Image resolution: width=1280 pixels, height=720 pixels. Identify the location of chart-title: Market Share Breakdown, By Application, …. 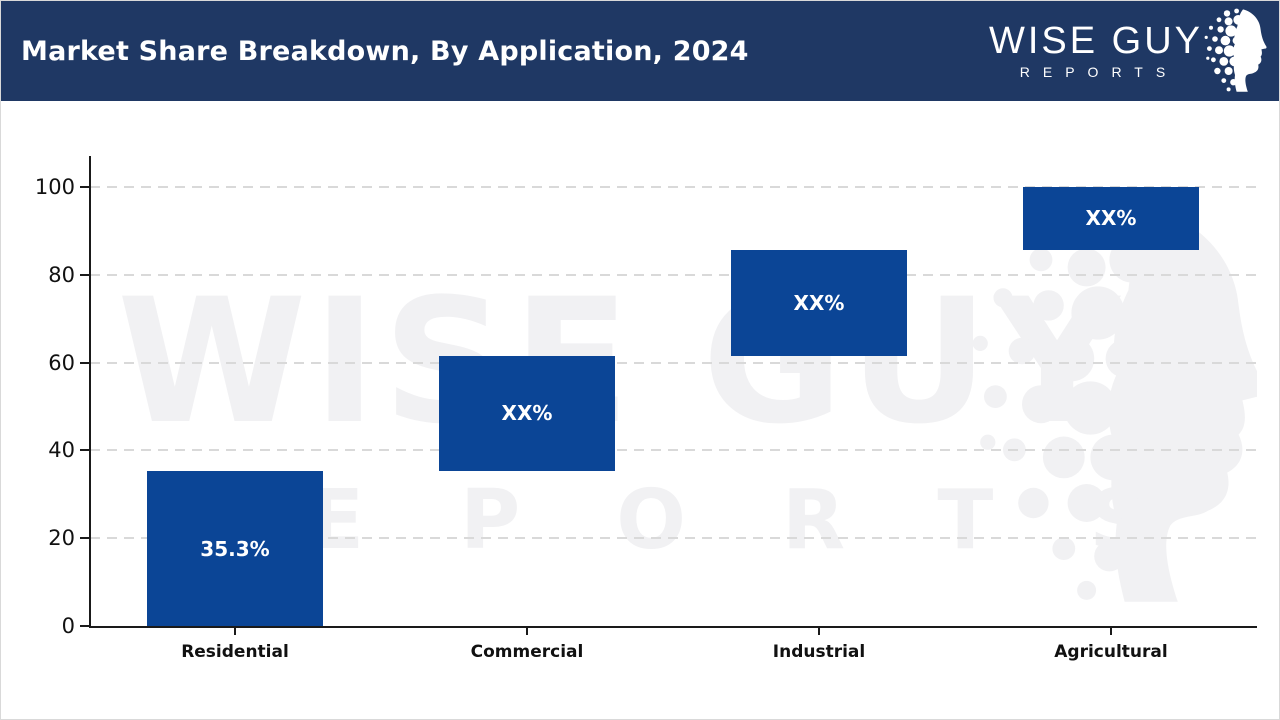
(385, 51).